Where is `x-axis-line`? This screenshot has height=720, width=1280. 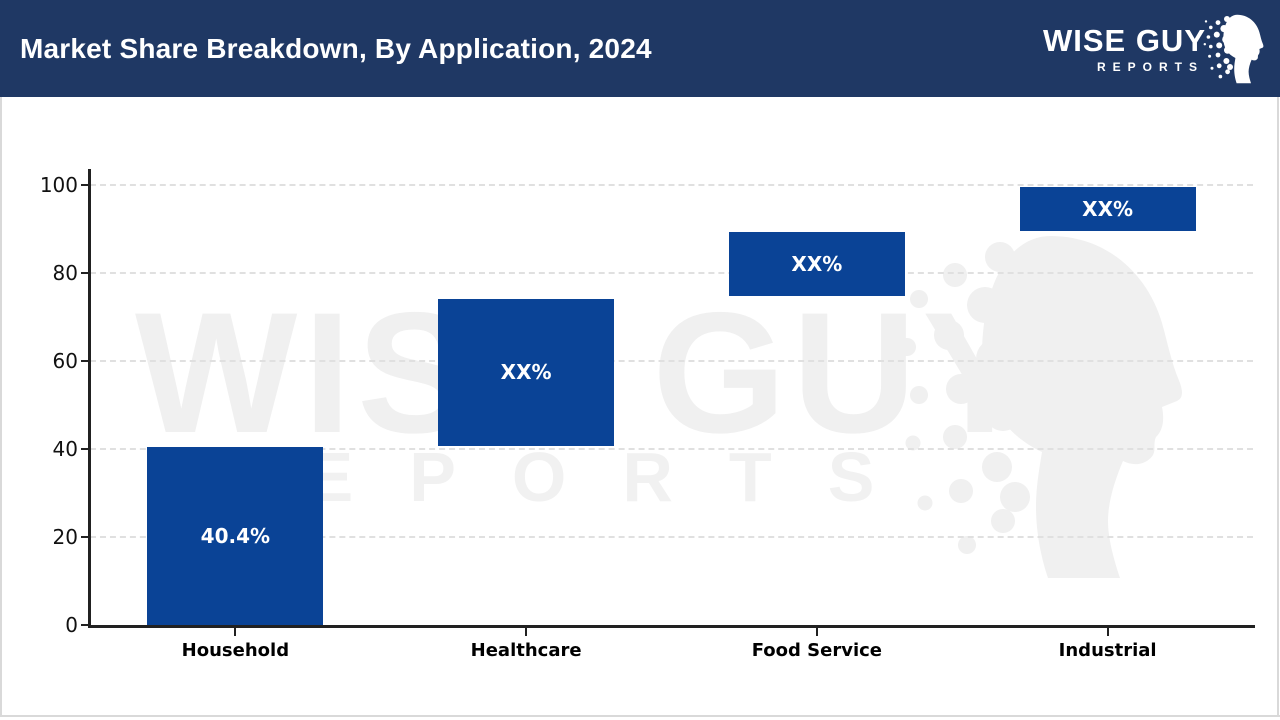 x-axis-line is located at coordinates (671, 626).